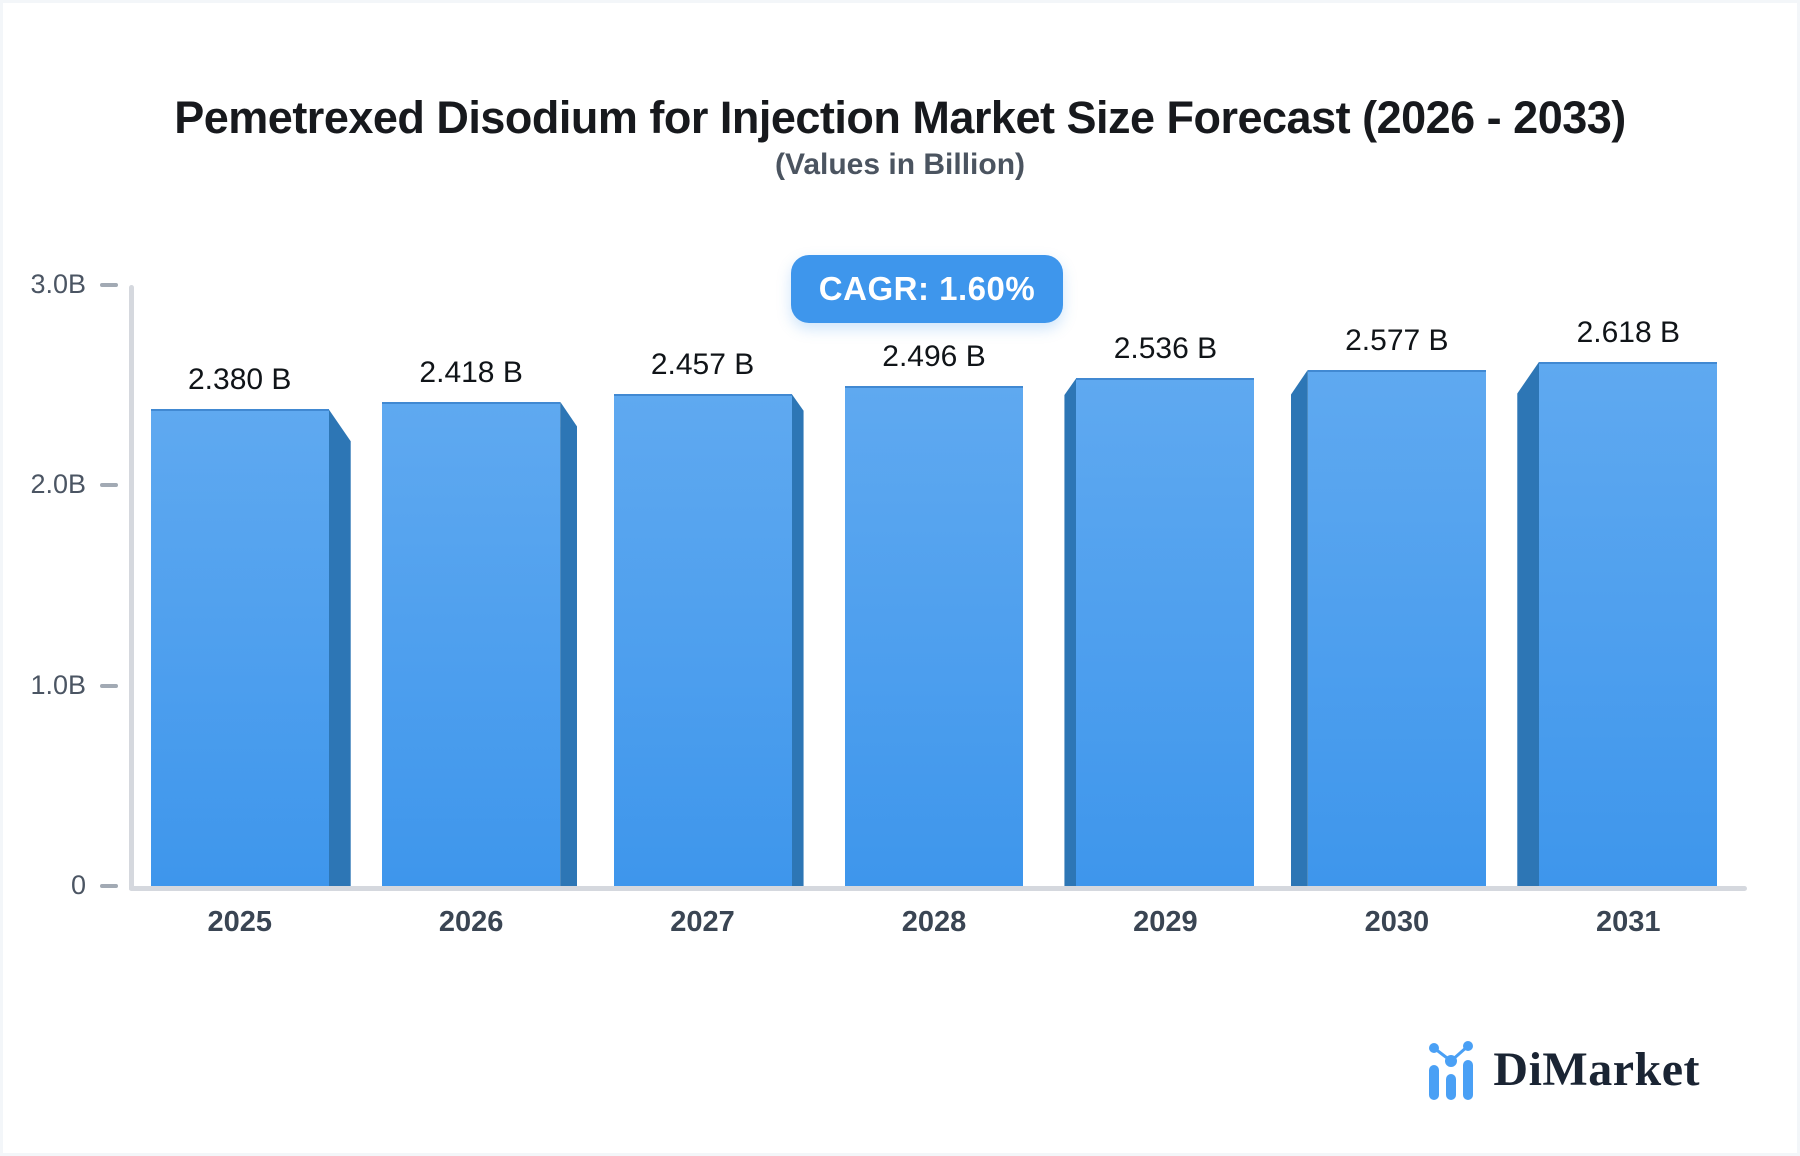  What do you see at coordinates (702, 364) in the screenshot?
I see `bar-value-label: 2.457 B` at bounding box center [702, 364].